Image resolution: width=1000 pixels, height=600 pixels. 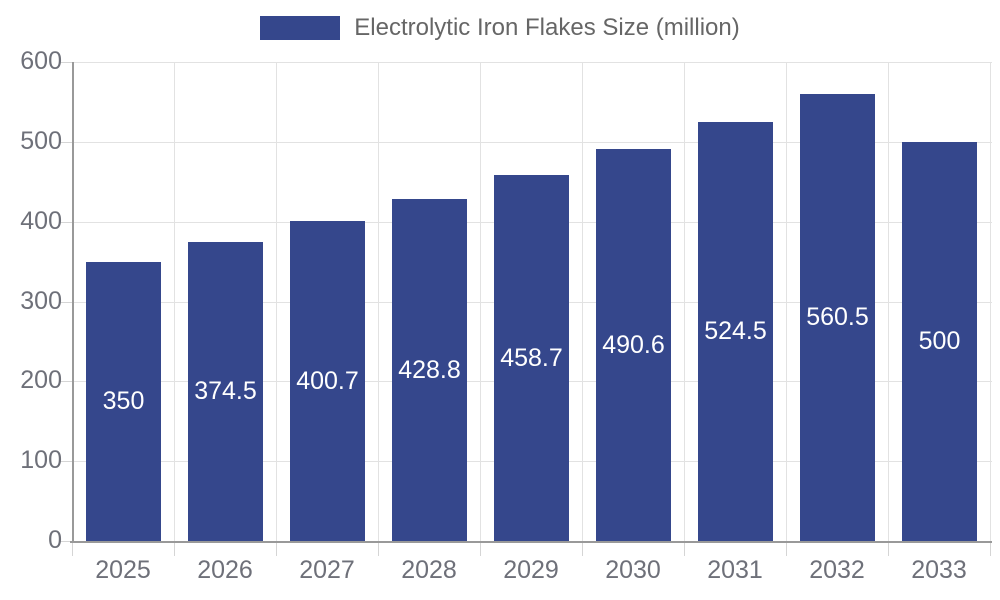 I want to click on bar-value-label: 524.5, so click(x=735, y=331).